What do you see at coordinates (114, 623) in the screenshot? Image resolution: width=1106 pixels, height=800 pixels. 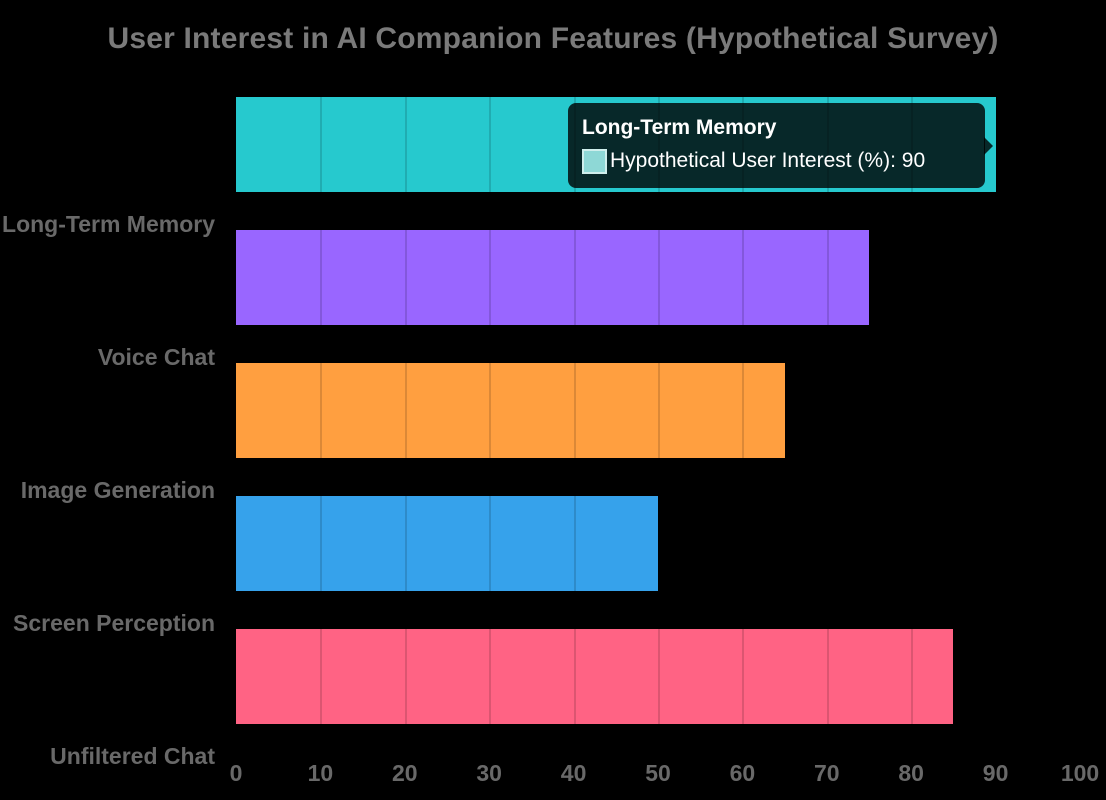 I see `y-axis-label-screen-perception: Screen Perception` at bounding box center [114, 623].